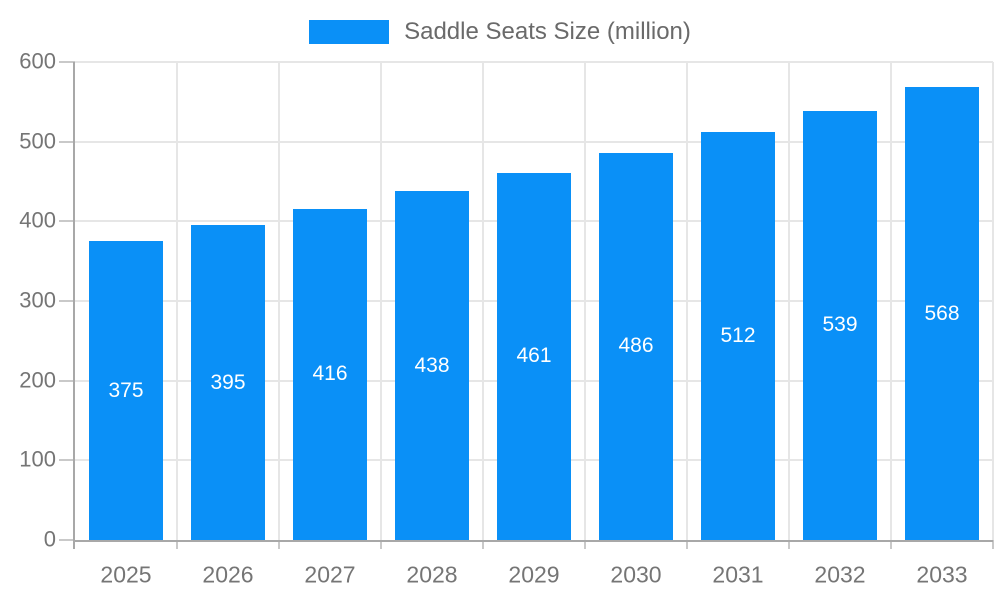  Describe the element at coordinates (738, 574) in the screenshot. I see `x-axis-label: 2031` at that location.